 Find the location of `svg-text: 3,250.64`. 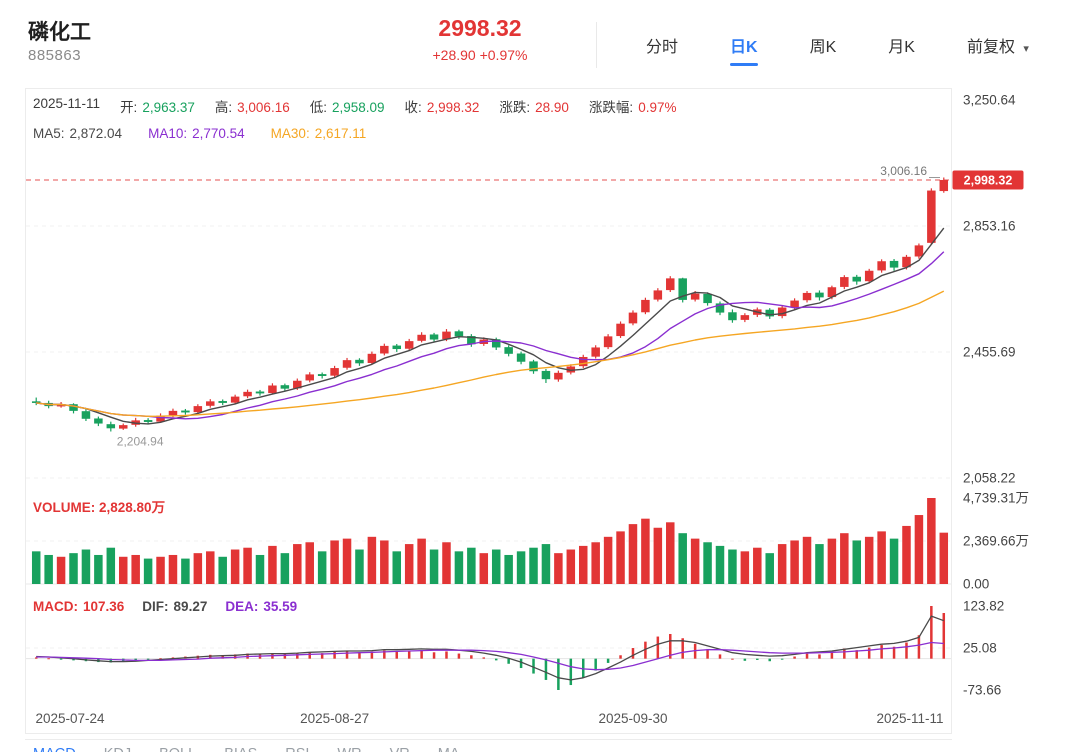

svg-text: 3,250.64 is located at coordinates (989, 100).